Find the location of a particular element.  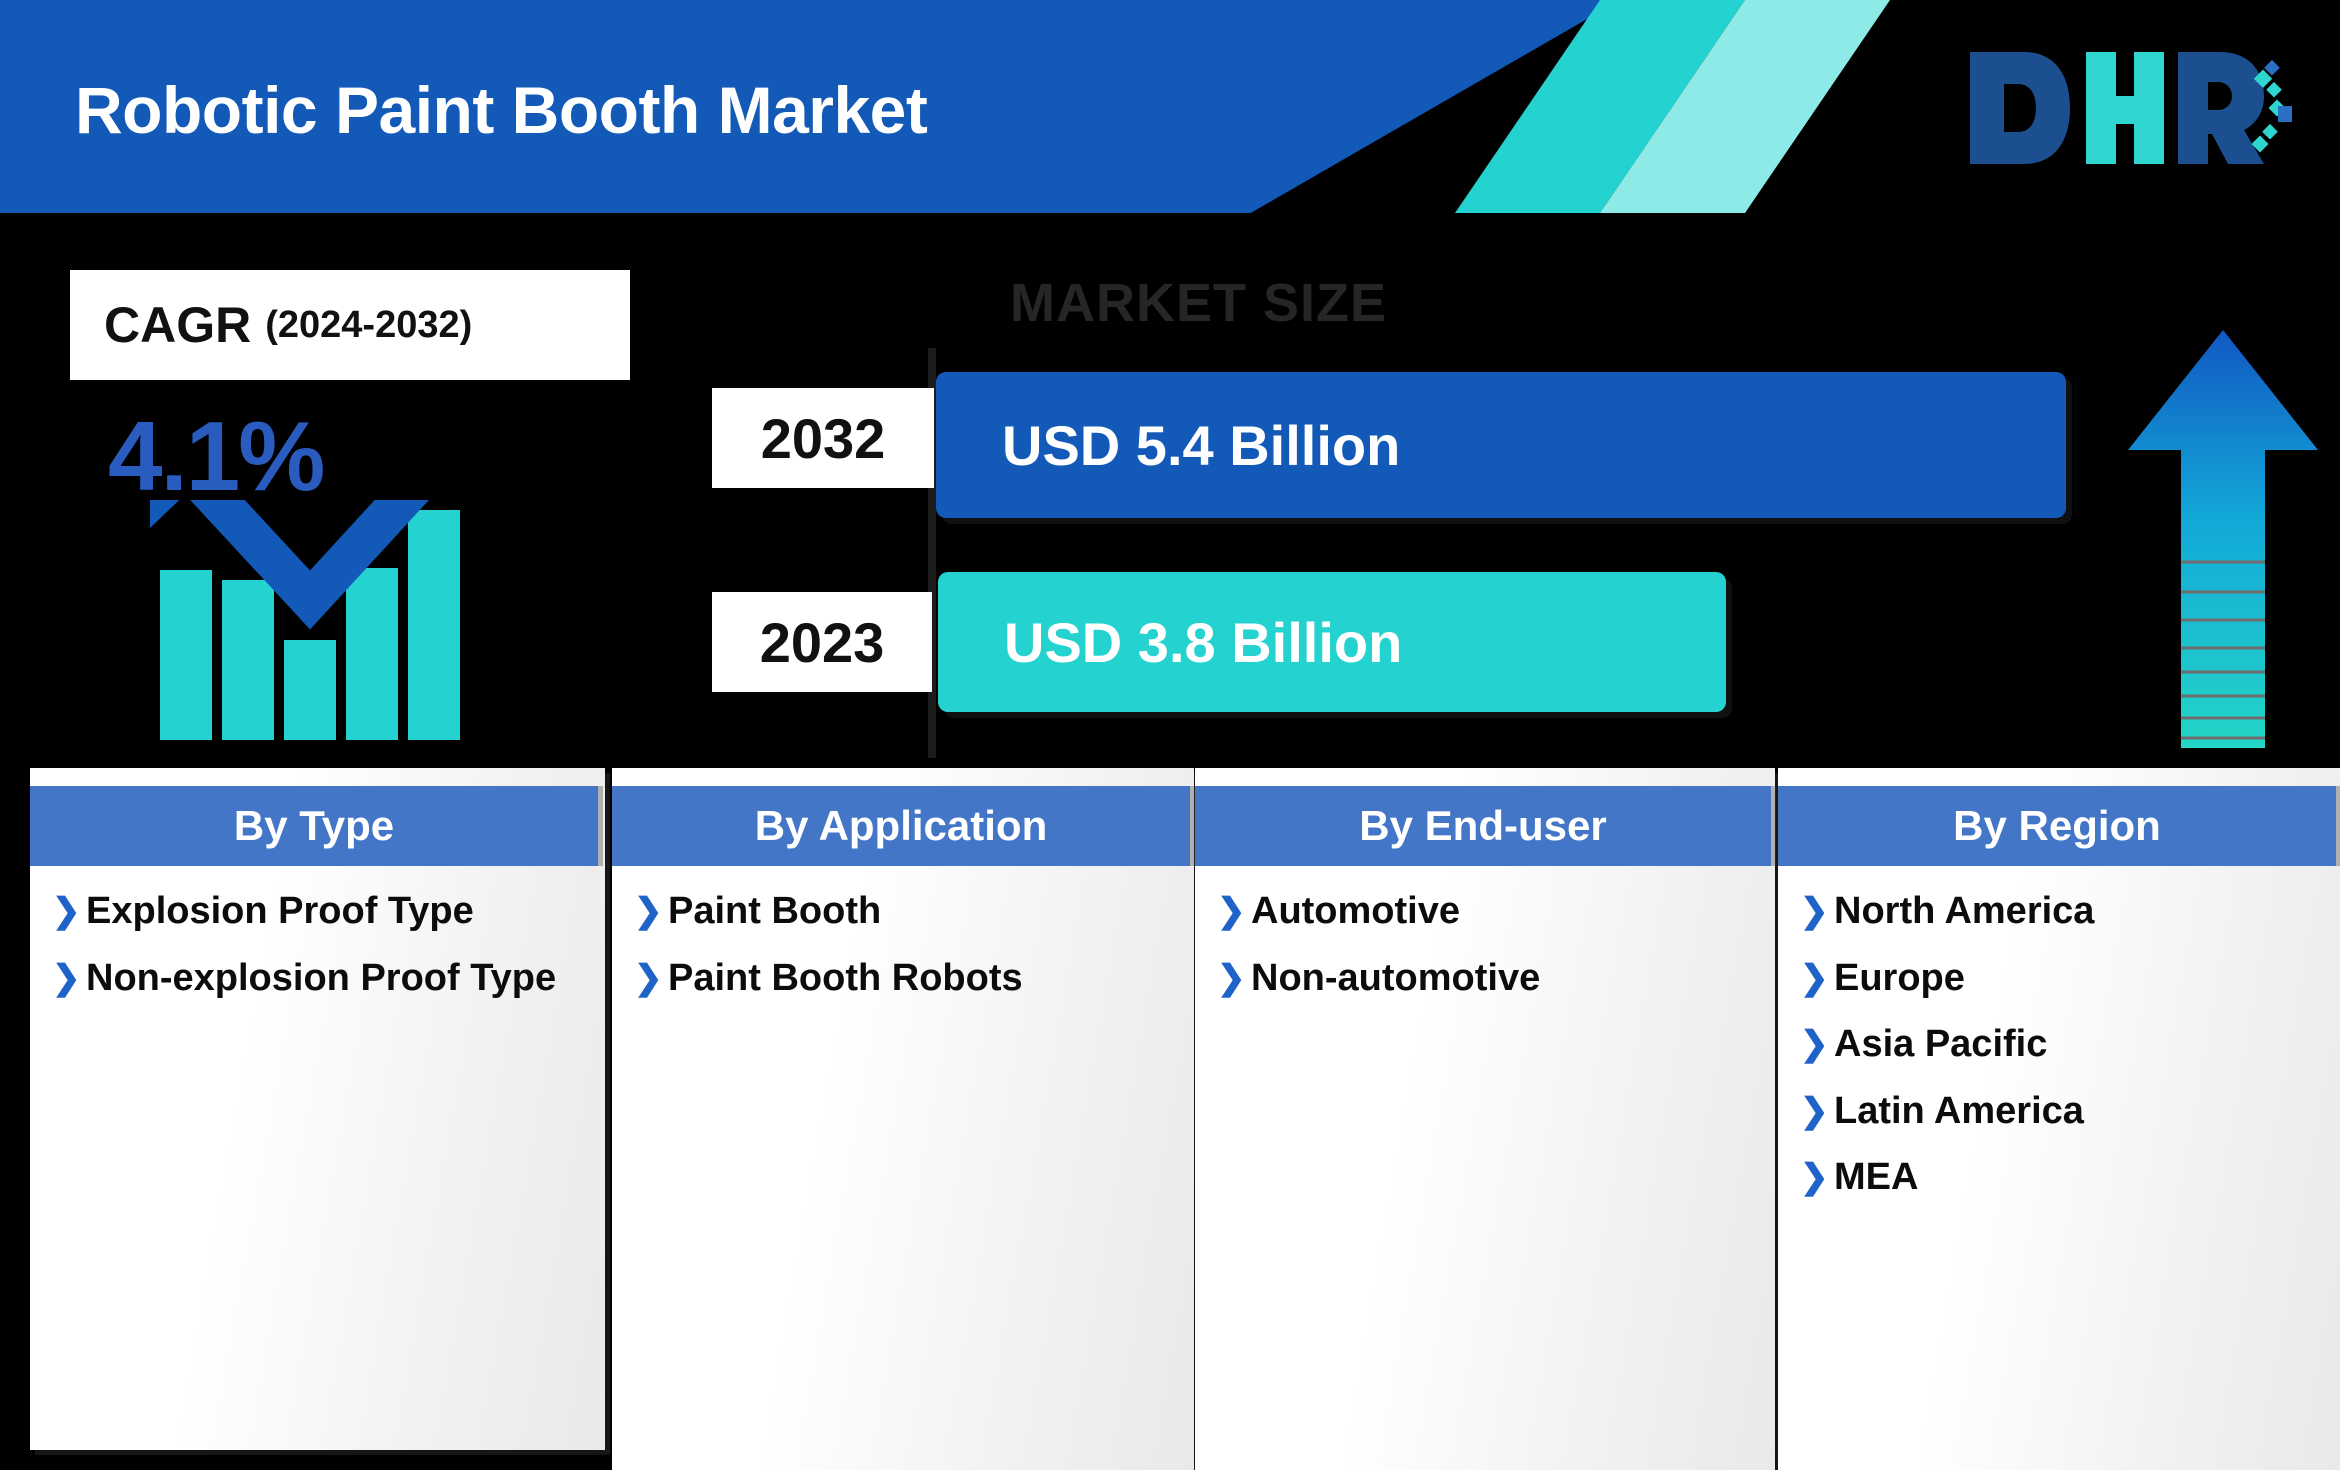

year-label-2032: 2032 is located at coordinates (823, 438).